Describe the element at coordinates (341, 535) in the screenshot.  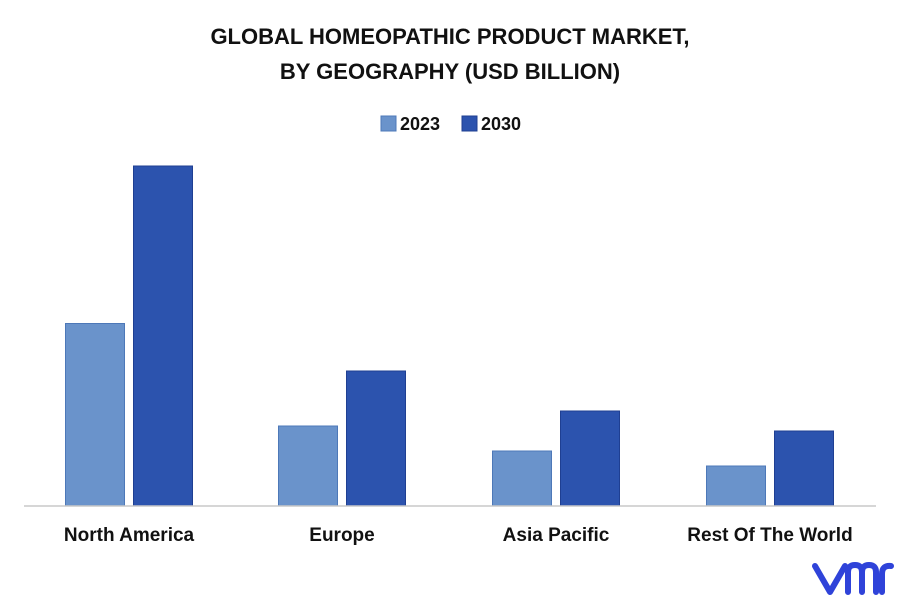
I see `category-label-europe: Europe` at that location.